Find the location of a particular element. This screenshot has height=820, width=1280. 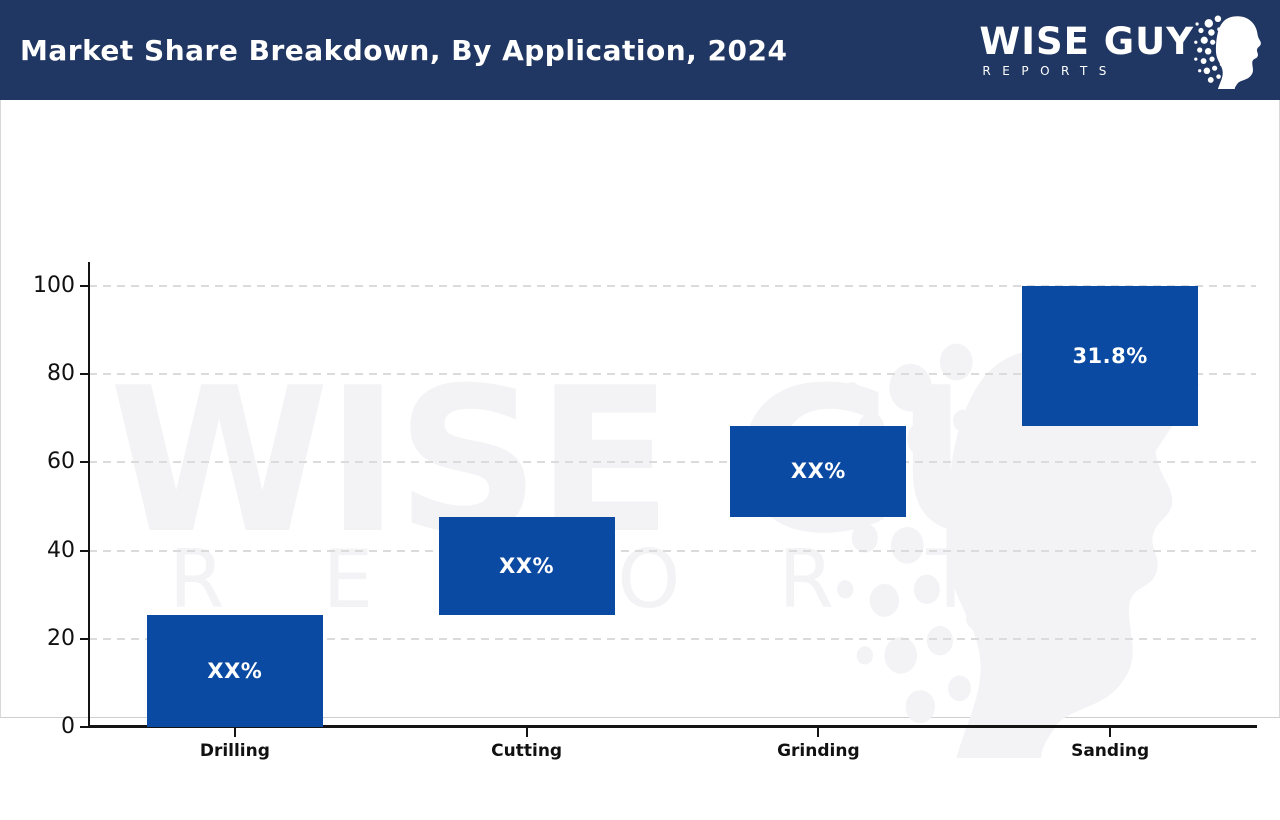

category-label-drilling: Drilling is located at coordinates (234, 751).